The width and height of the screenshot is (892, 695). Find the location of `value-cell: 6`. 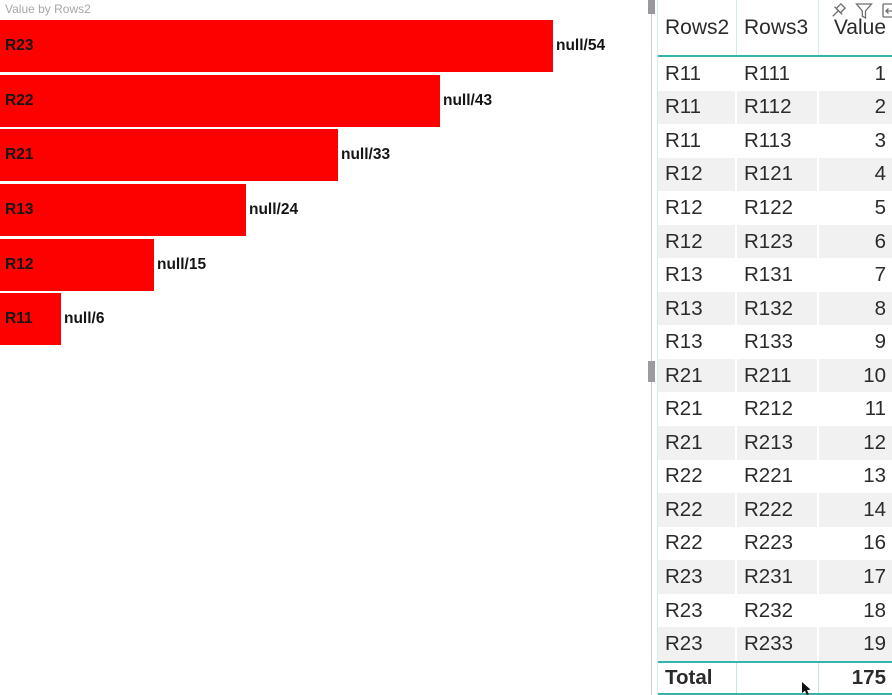

value-cell: 6 is located at coordinates (880, 241).